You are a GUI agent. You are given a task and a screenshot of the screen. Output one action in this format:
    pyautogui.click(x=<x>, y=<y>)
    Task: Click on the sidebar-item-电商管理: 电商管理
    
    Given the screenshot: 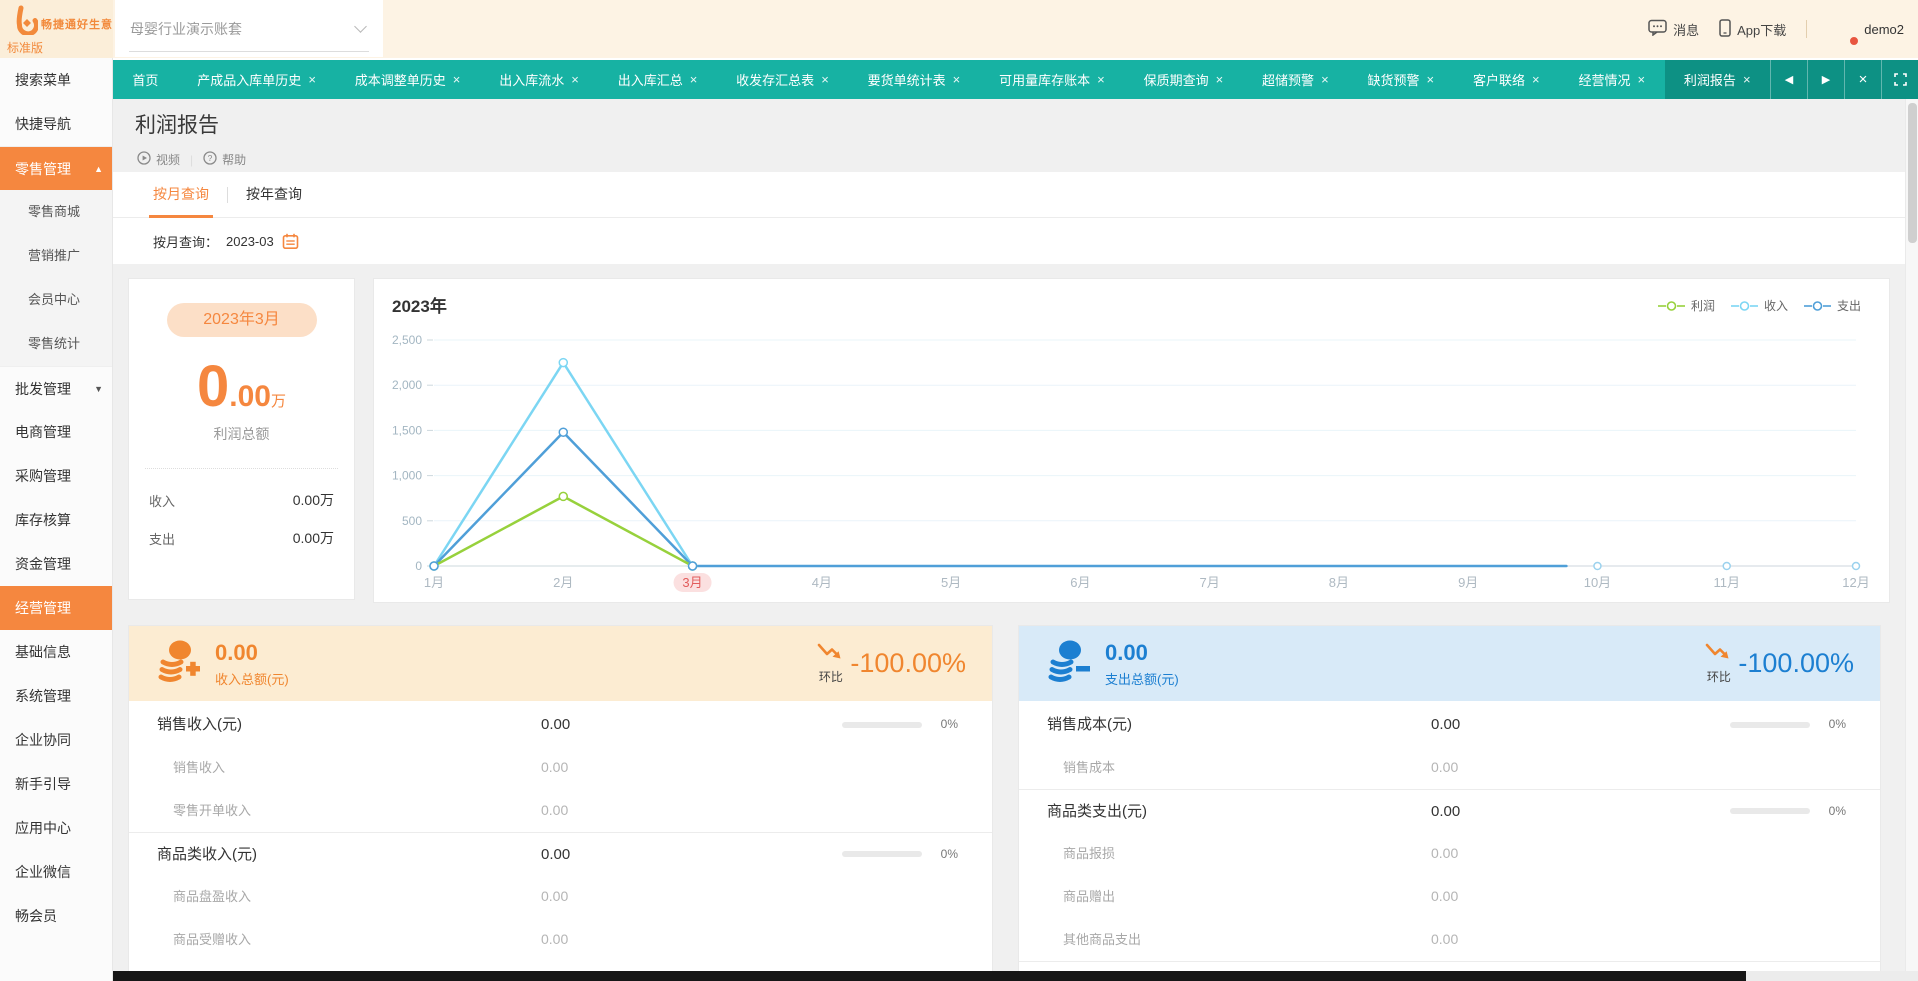 What is the action you would take?
    pyautogui.click(x=56, y=432)
    